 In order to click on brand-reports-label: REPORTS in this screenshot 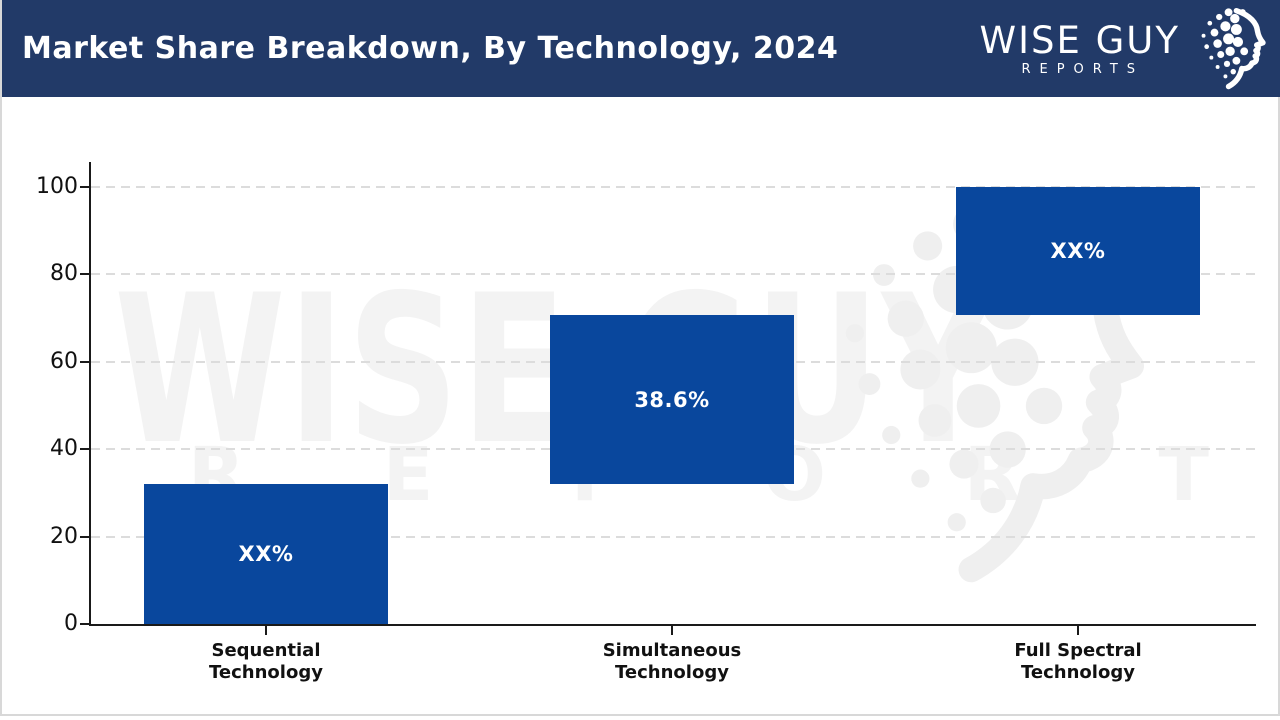, I will do `click(1083, 70)`.